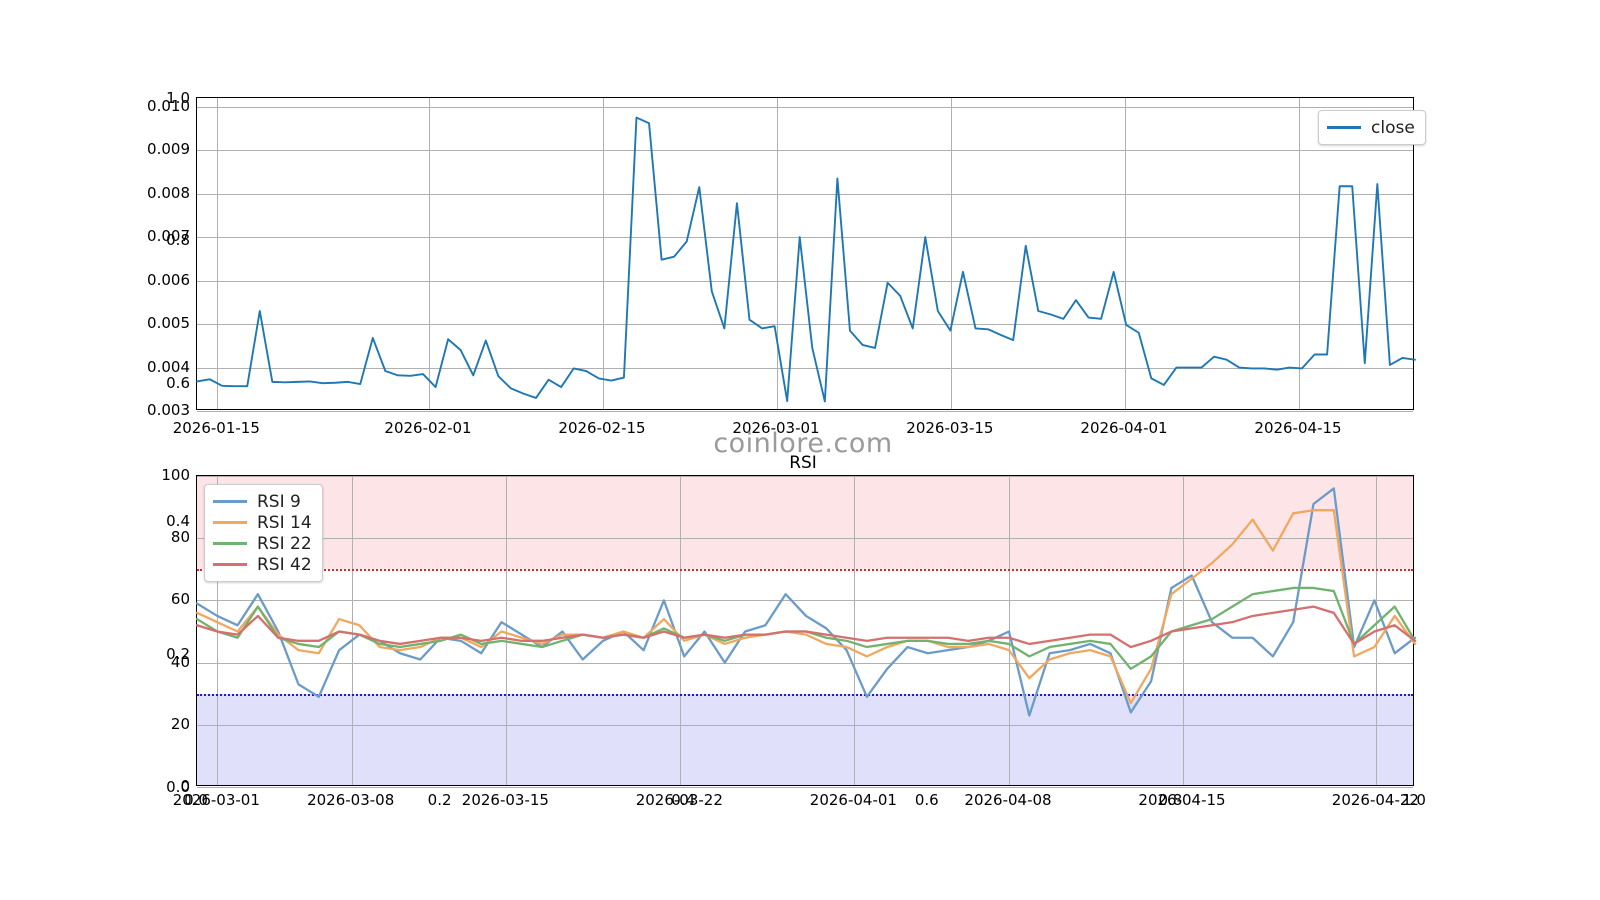 The image size is (1600, 900). Describe the element at coordinates (803, 443) in the screenshot. I see `watermark: coinlore.com` at that location.